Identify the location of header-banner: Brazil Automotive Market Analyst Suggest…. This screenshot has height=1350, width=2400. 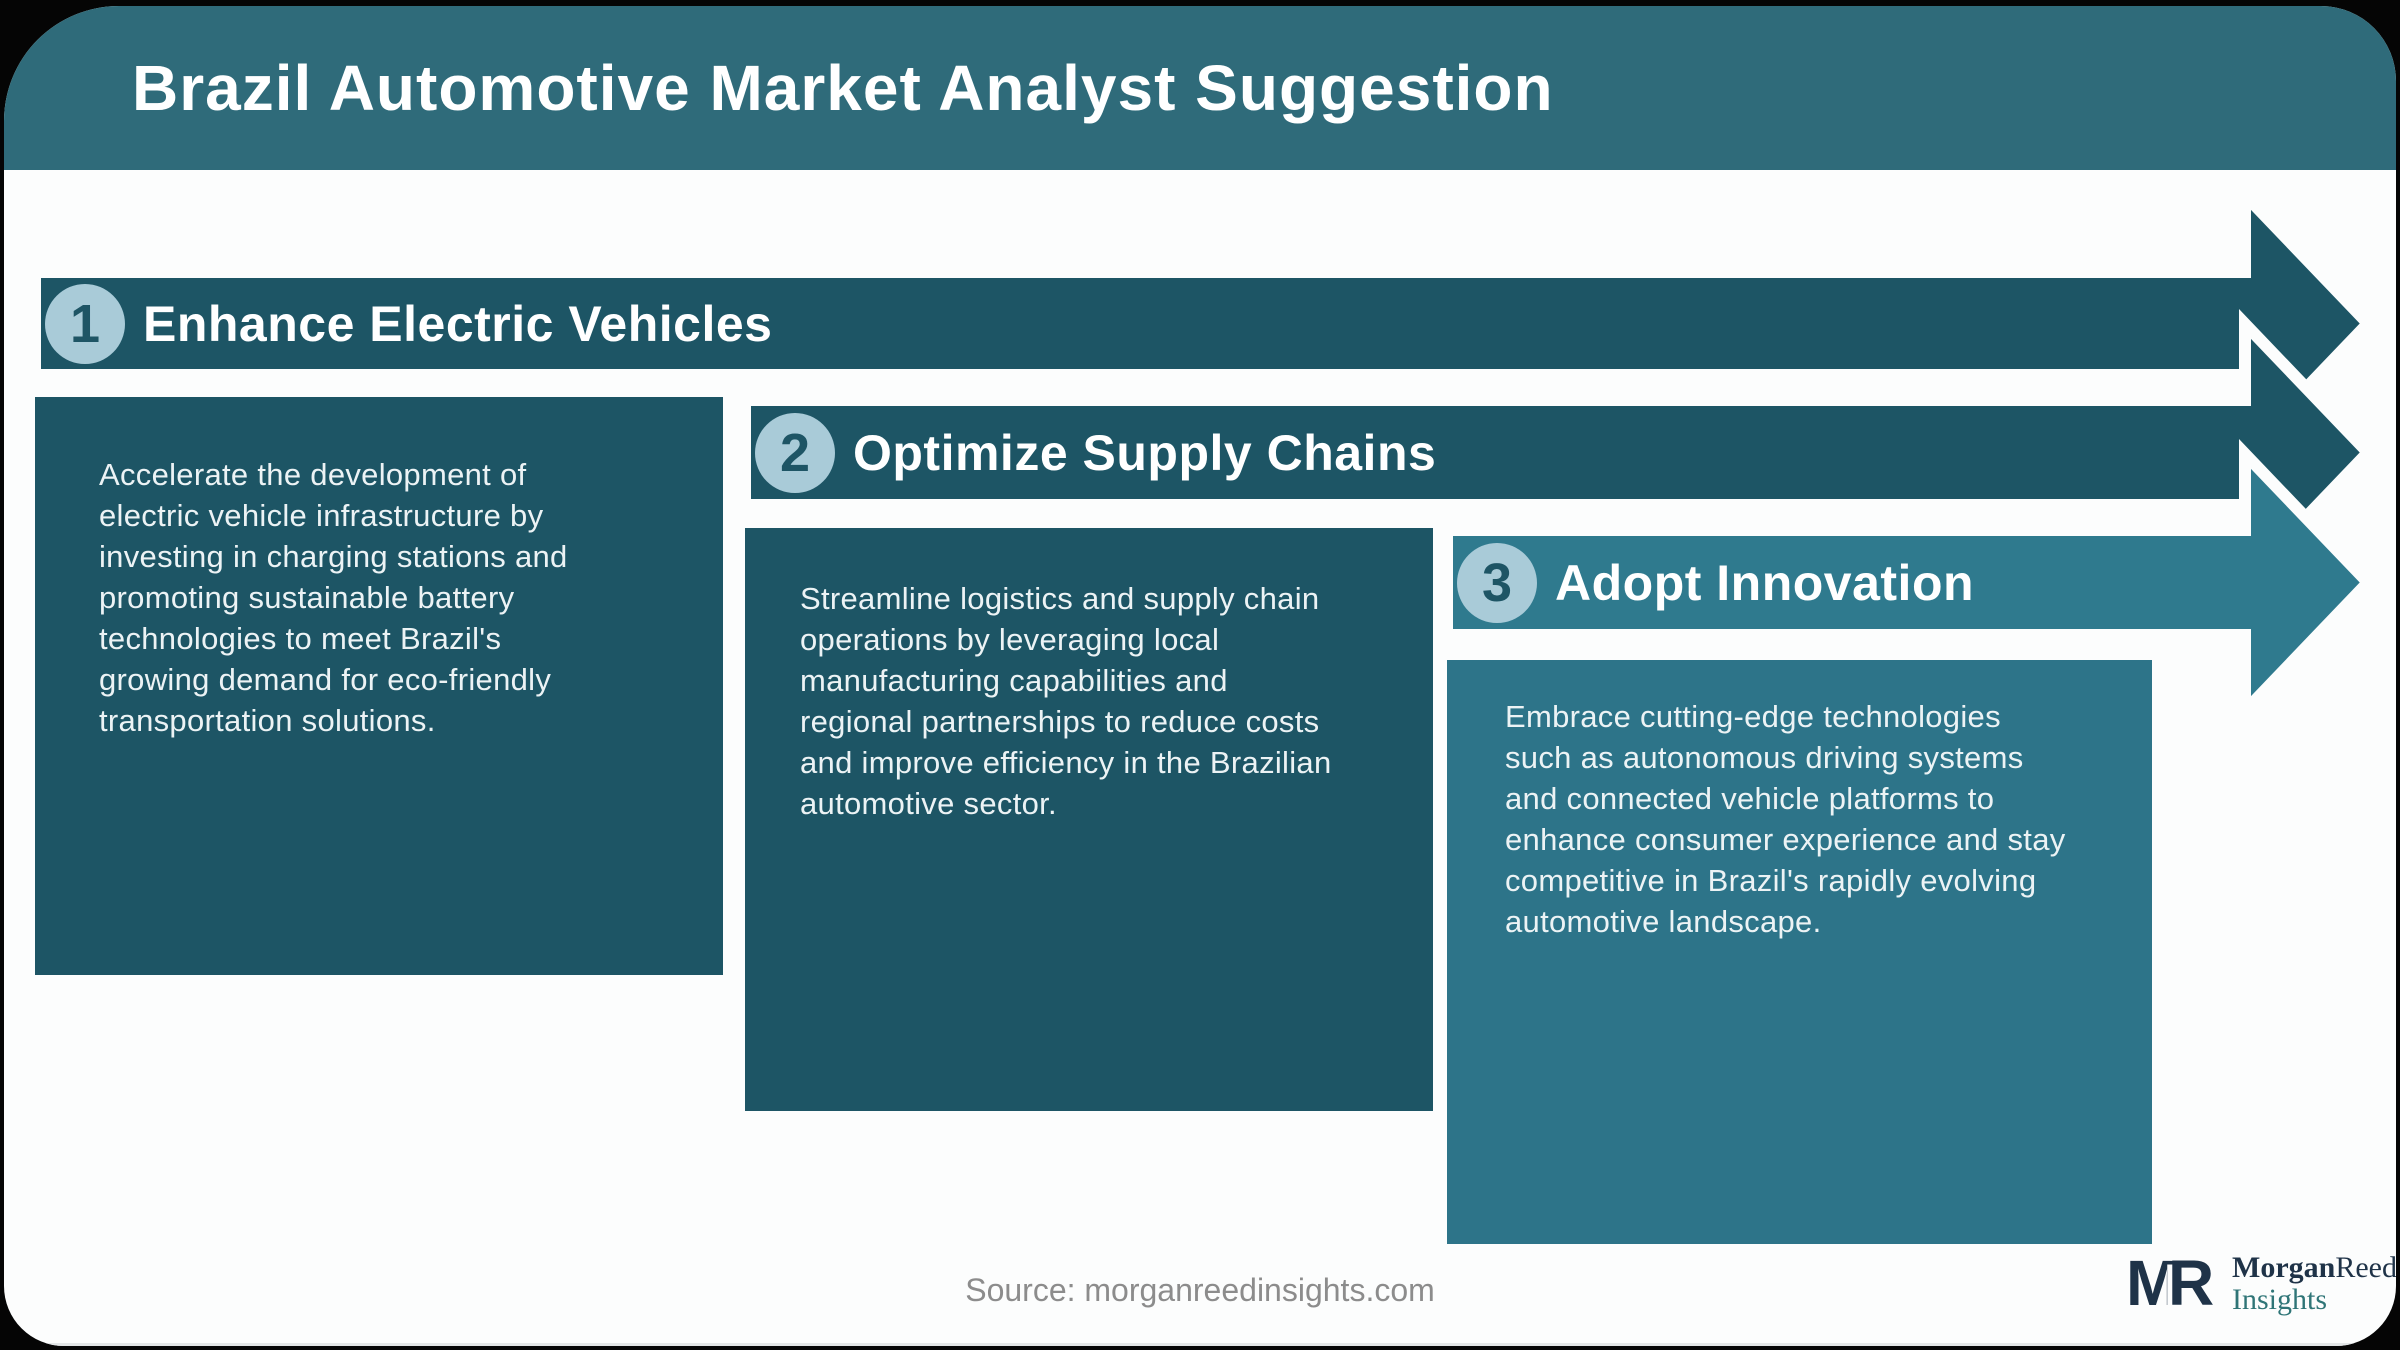
(1200, 88).